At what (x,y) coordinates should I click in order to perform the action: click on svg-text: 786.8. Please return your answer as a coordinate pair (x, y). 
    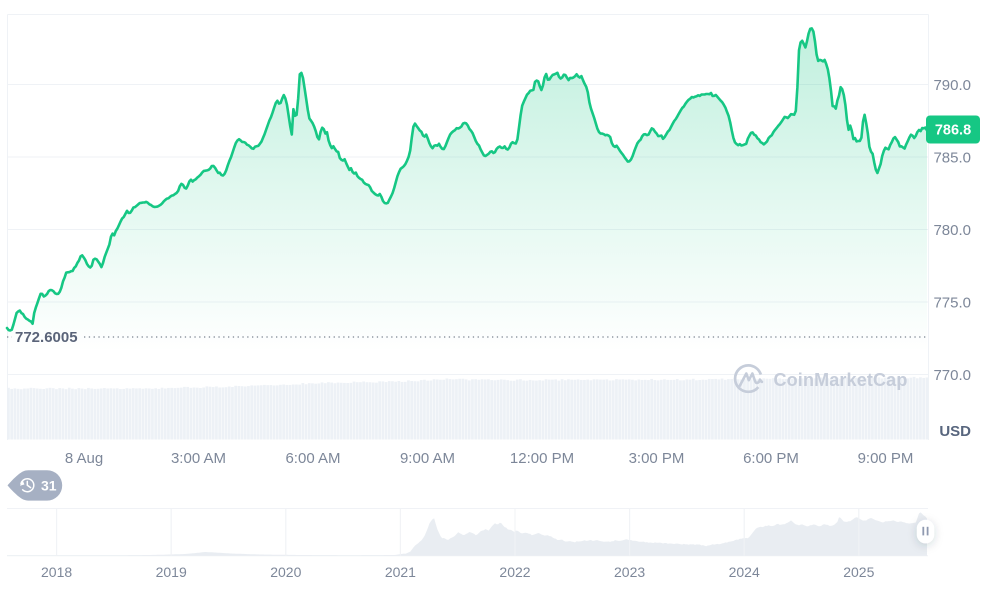
    Looking at the image, I should click on (953, 131).